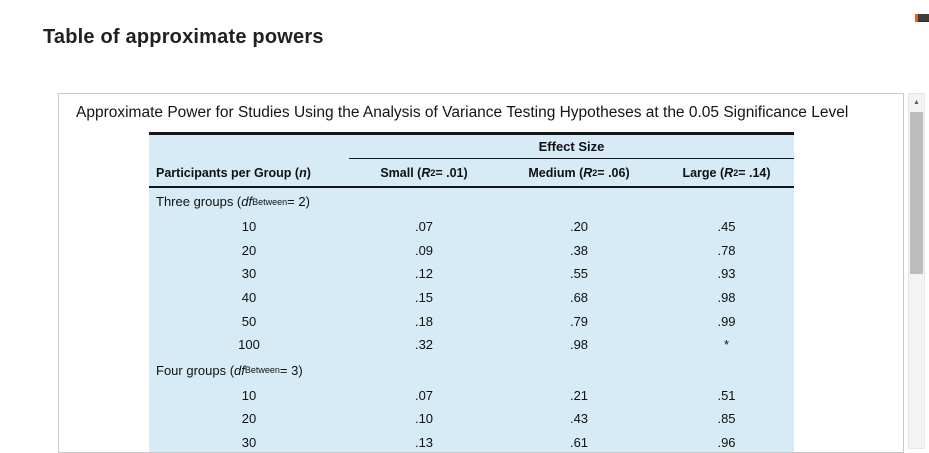 This screenshot has width=929, height=453. Describe the element at coordinates (424, 172) in the screenshot. I see `column-header-small: Small (R 2 = .01)` at that location.